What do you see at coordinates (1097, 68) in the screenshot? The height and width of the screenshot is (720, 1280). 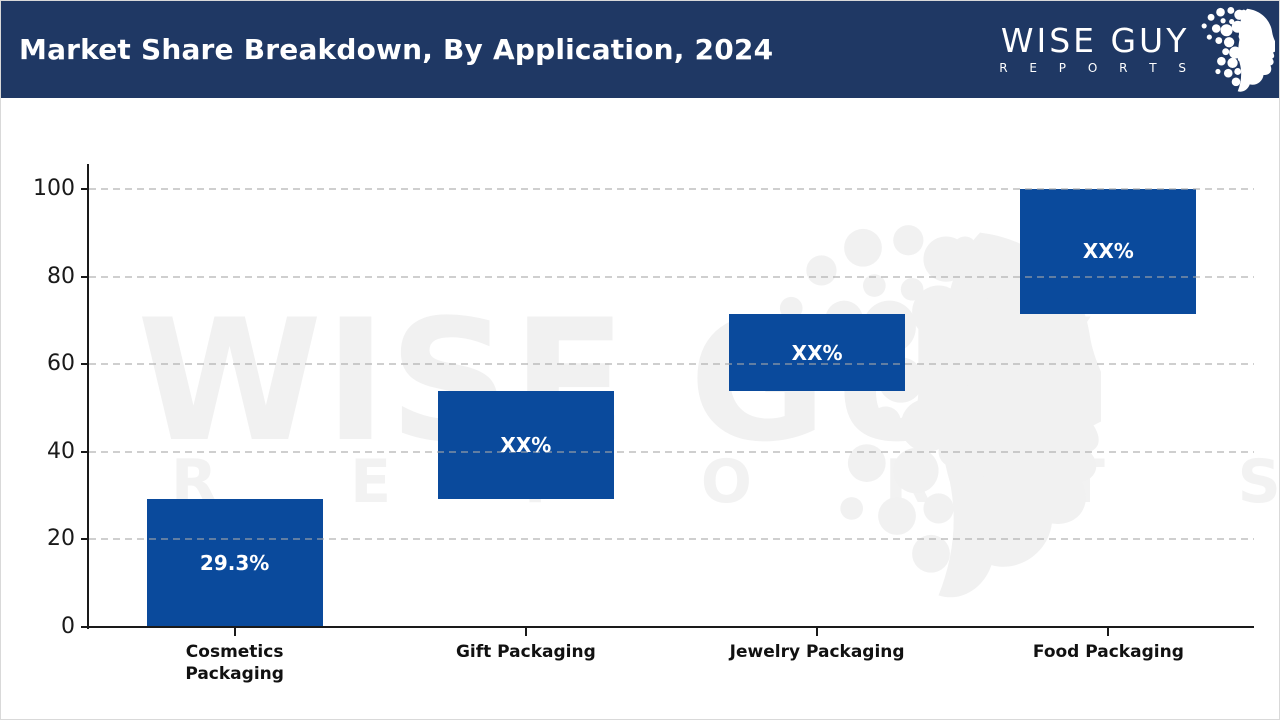 I see `wiseguy-logo-line2: R E P O R T S` at bounding box center [1097, 68].